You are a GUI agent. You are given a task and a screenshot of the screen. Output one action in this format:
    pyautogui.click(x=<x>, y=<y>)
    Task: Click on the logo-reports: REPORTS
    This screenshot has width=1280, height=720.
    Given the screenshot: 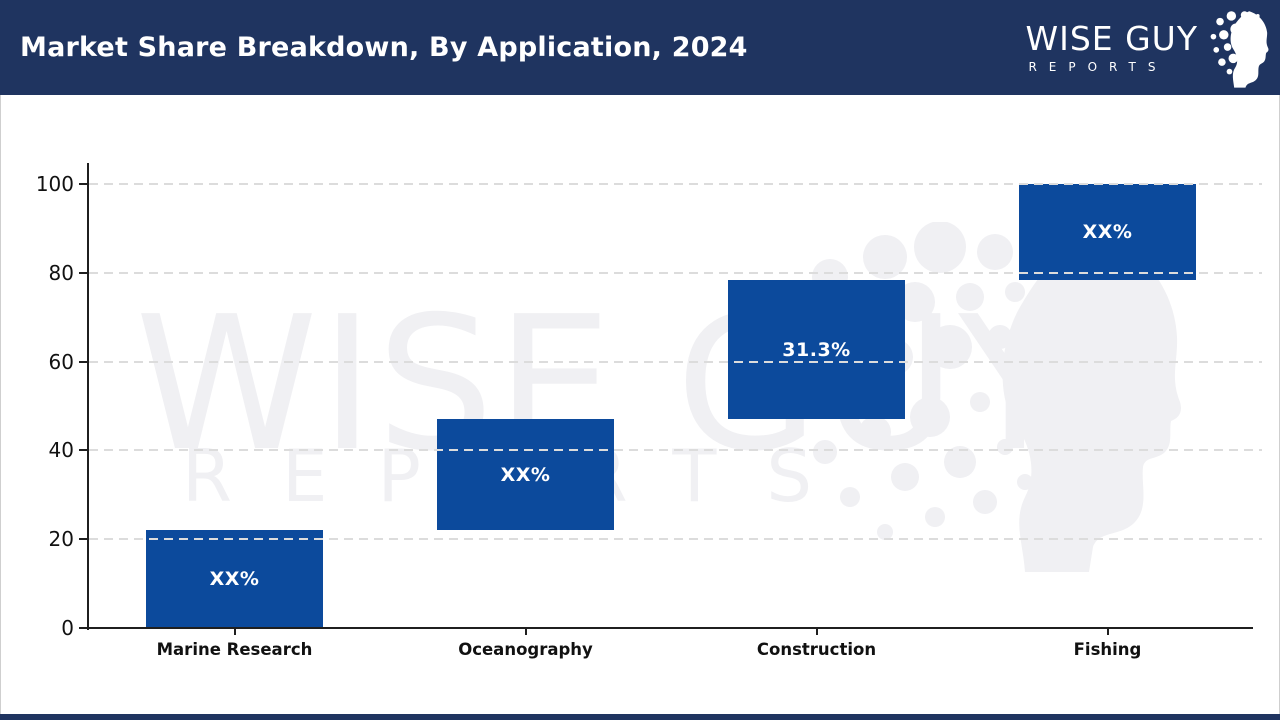 What is the action you would take?
    pyautogui.click(x=1098, y=66)
    